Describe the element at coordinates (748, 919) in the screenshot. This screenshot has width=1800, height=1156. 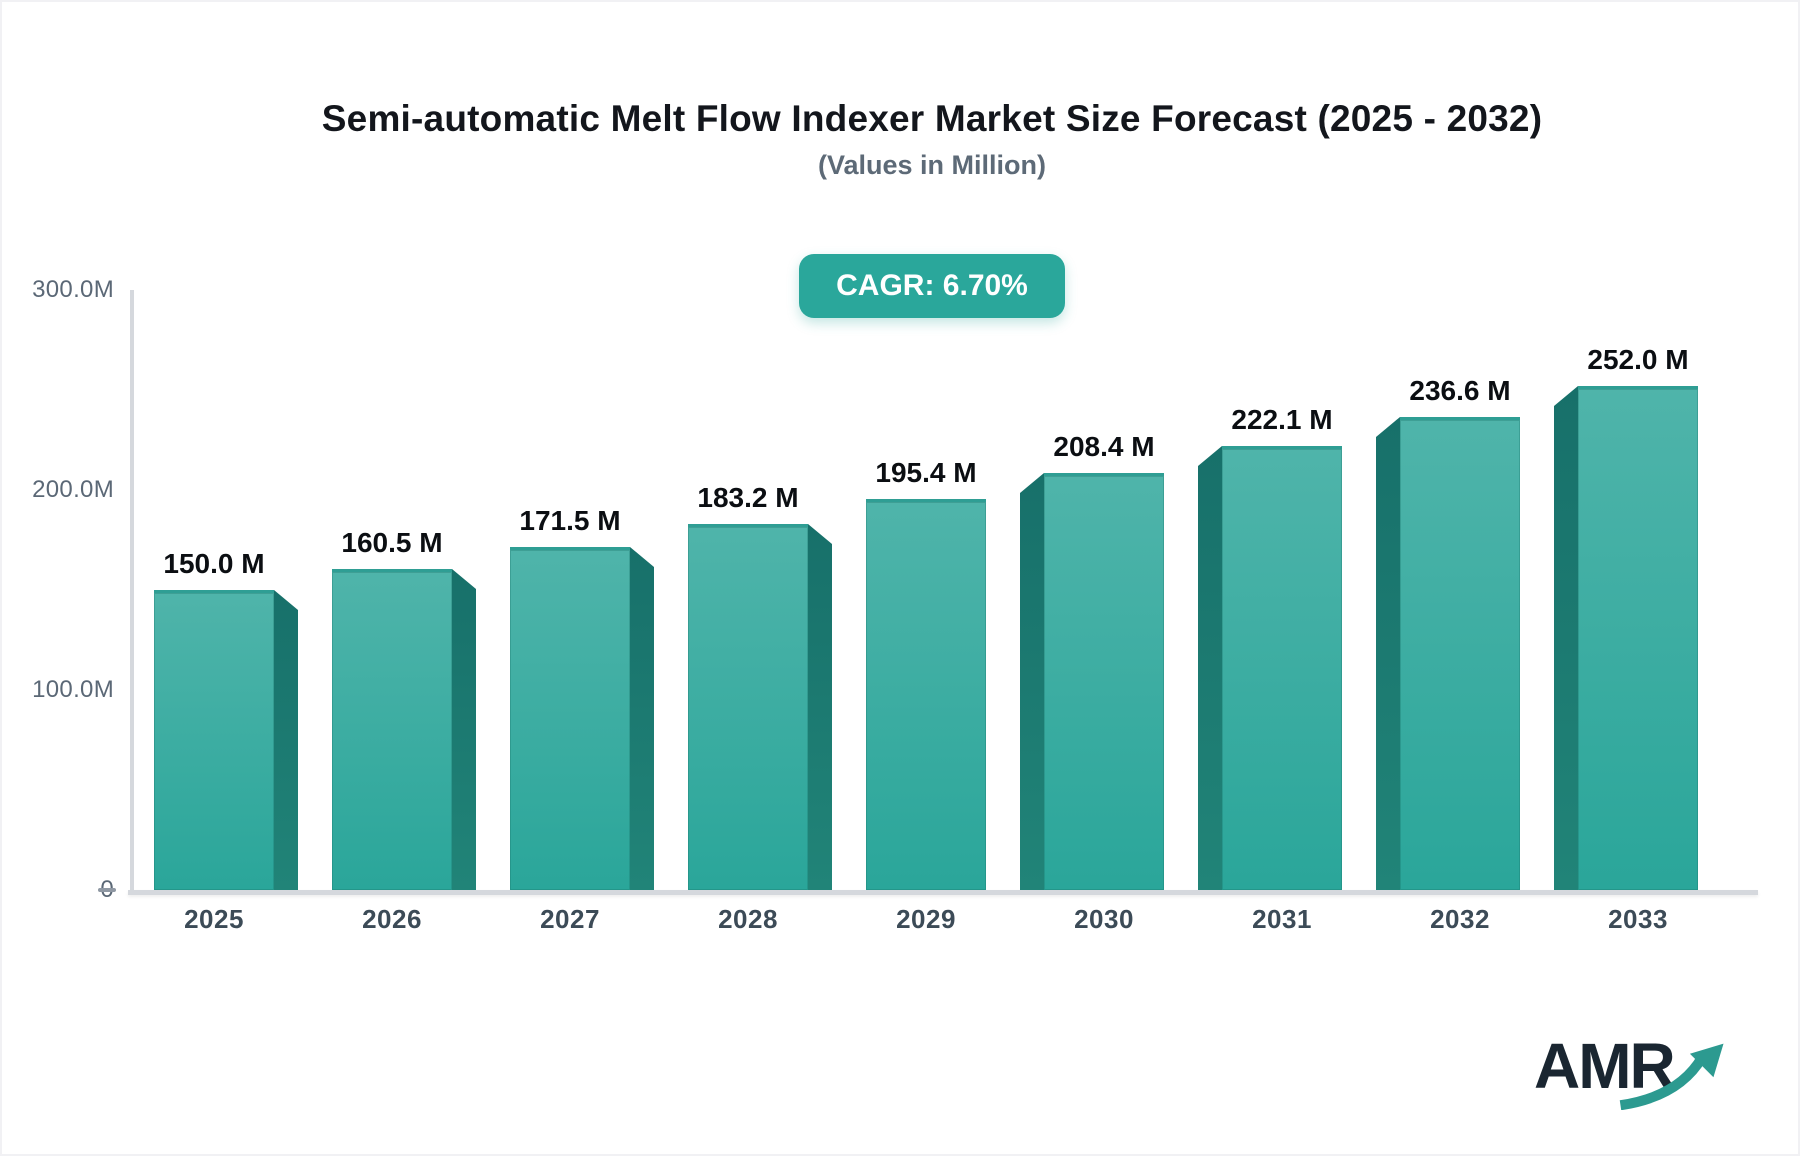
I see `x-axis-label: 2028` at that location.